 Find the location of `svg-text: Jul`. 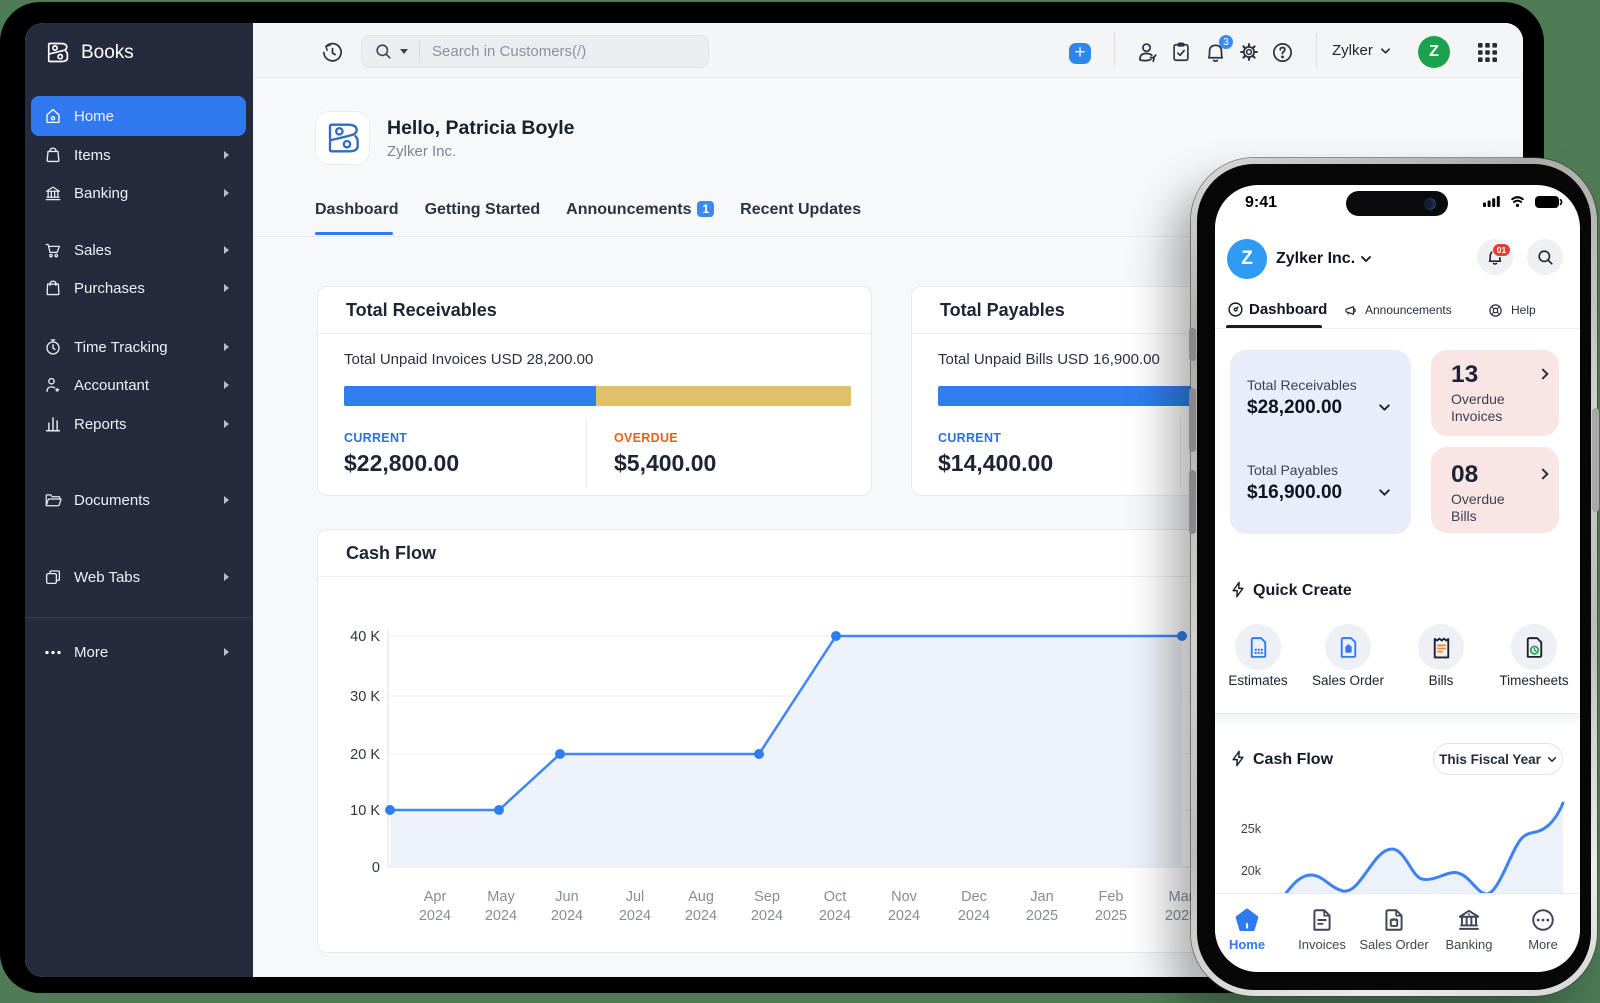

svg-text: Jul is located at coordinates (635, 897).